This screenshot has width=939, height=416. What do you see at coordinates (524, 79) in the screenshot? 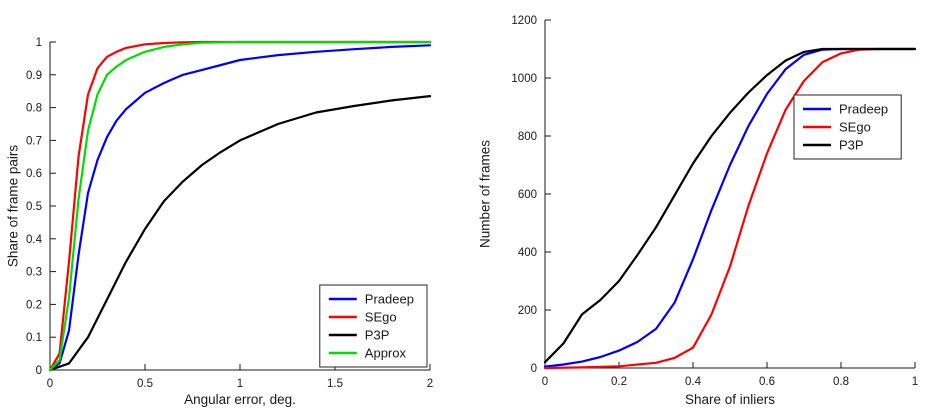
I see `y-tick-label: 1000` at bounding box center [524, 79].